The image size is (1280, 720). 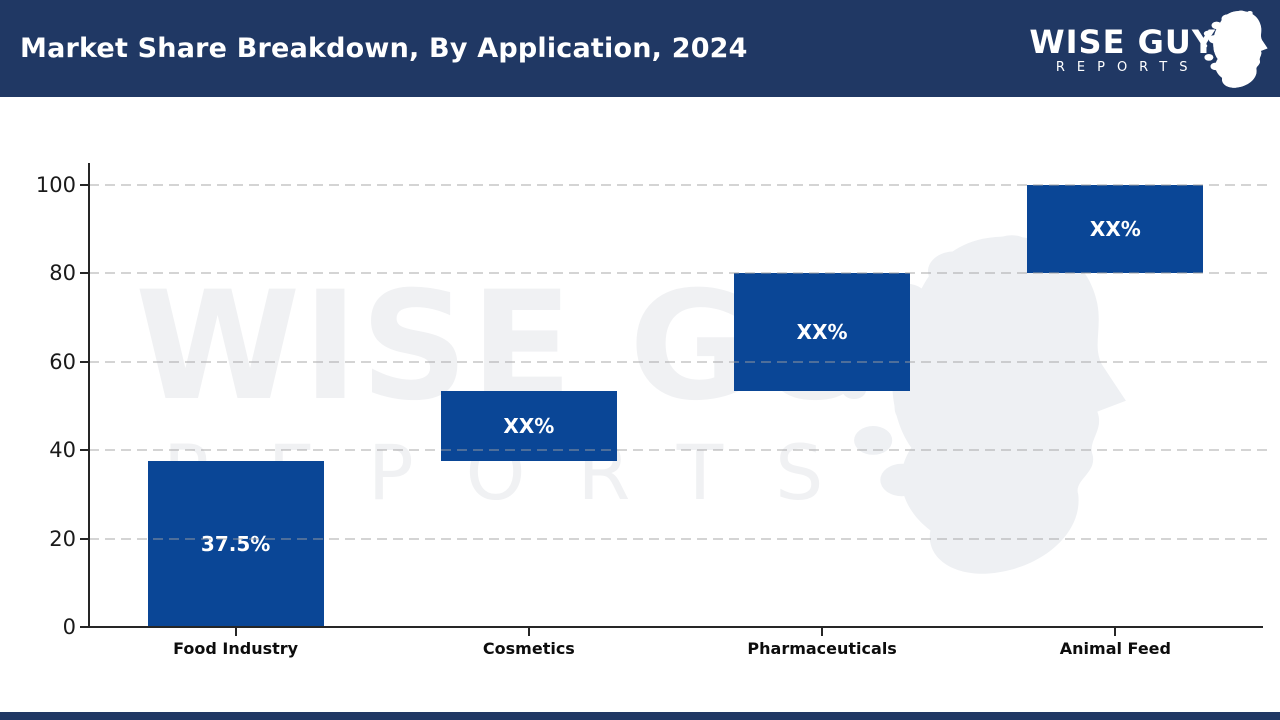 I want to click on bar-food-industry: 37.5%, so click(x=235, y=544).